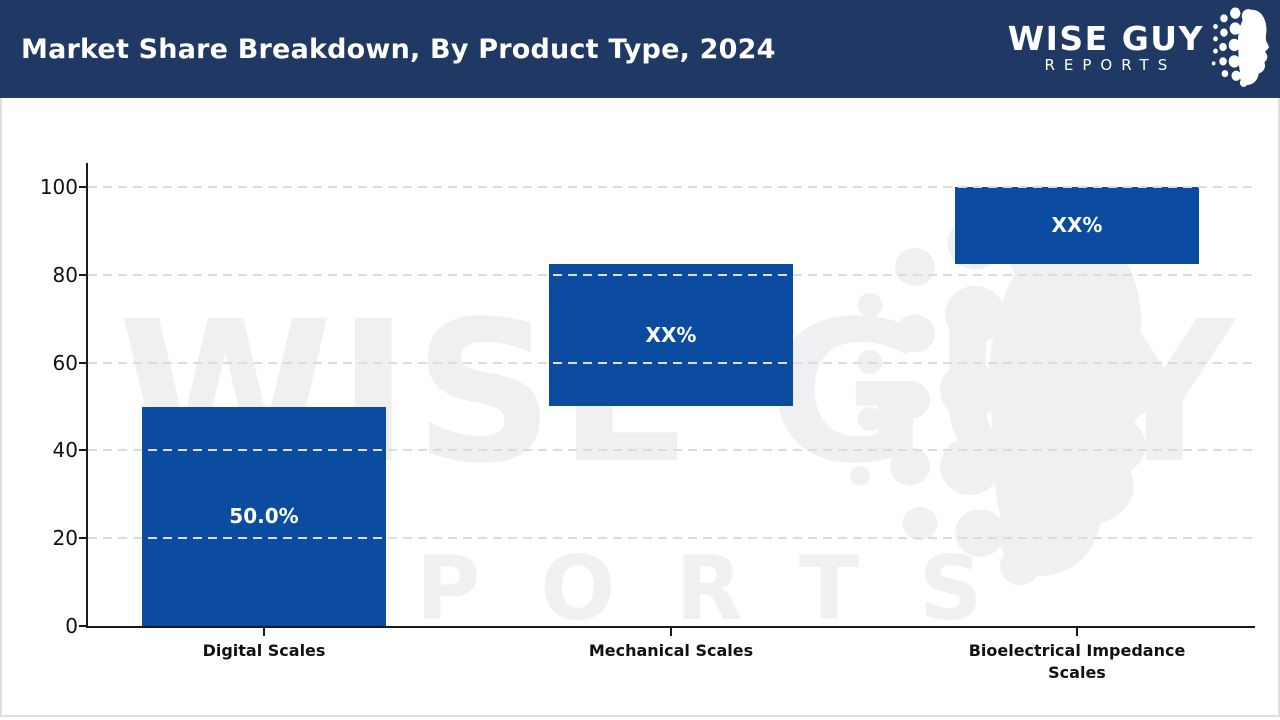  I want to click on bar-value-label: 50.0%, so click(264, 516).